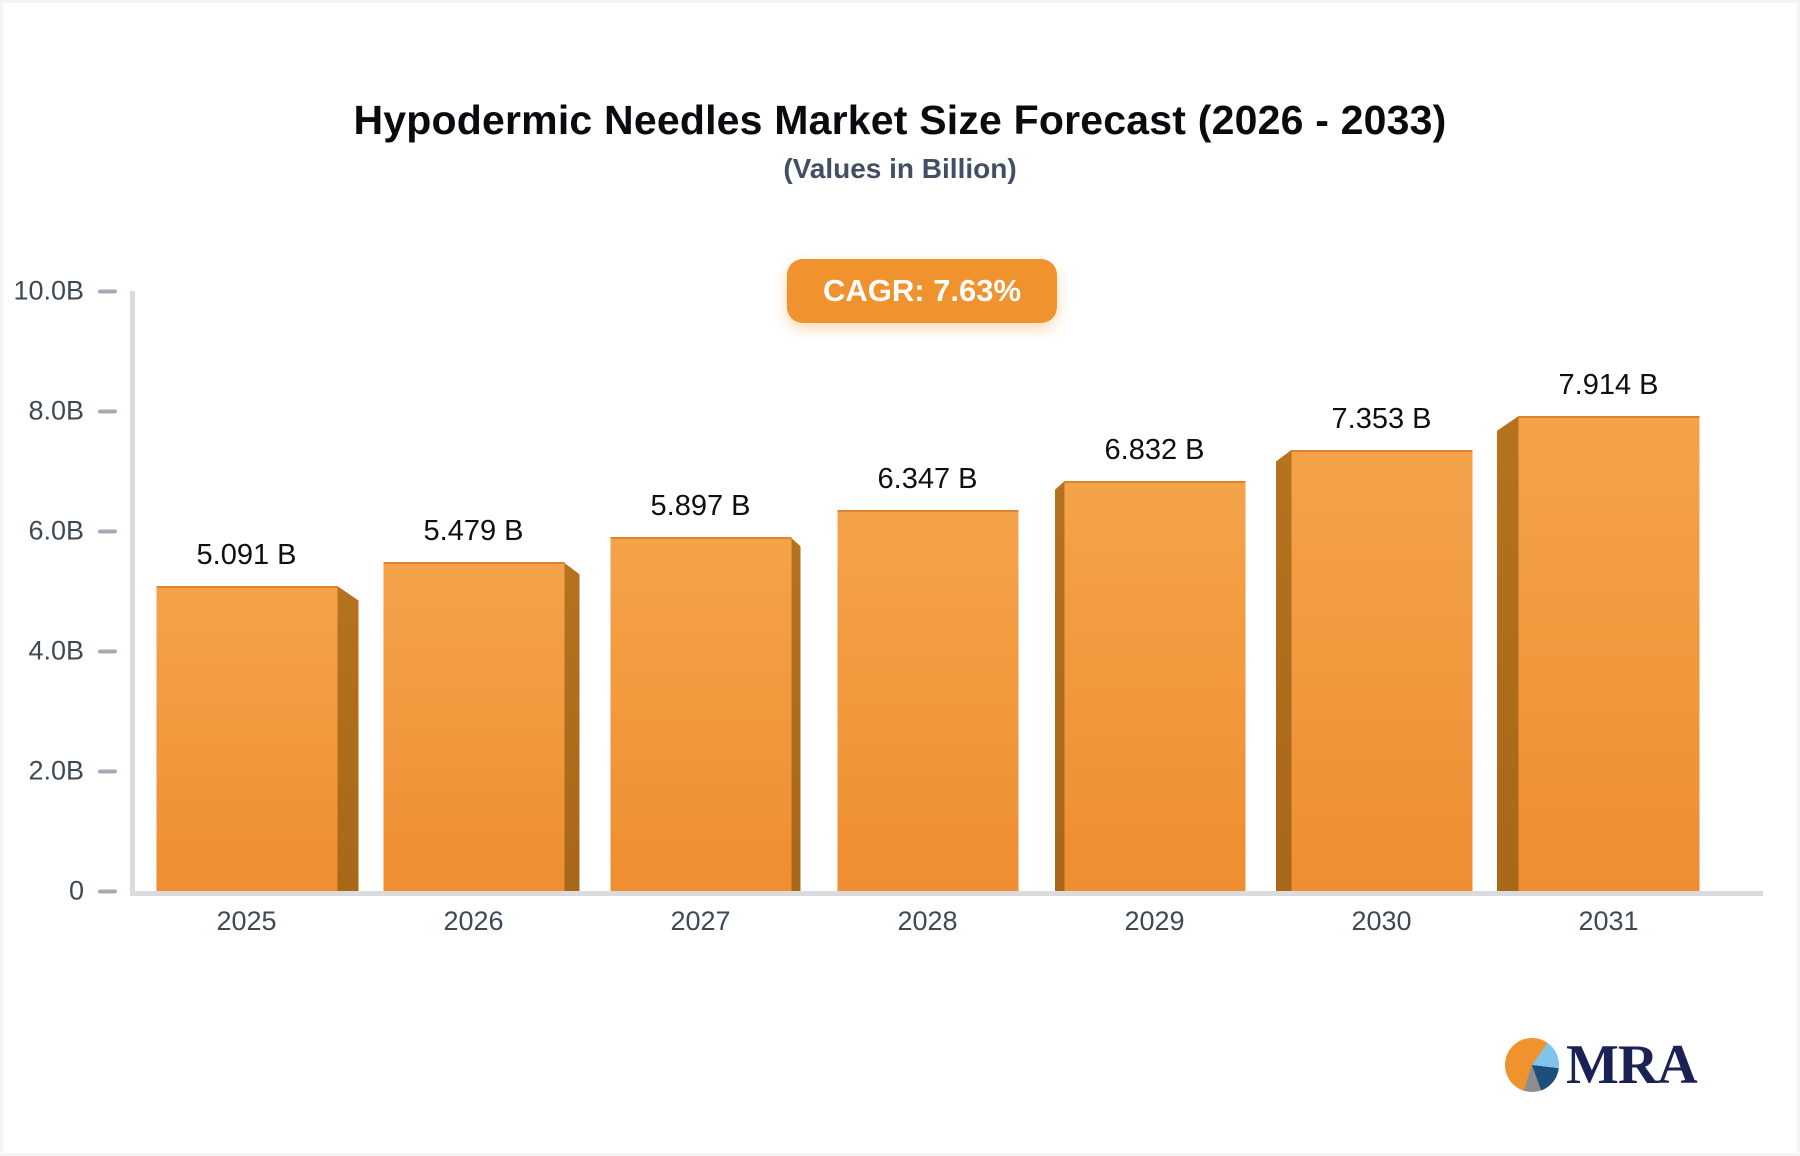 This screenshot has width=1800, height=1156. What do you see at coordinates (1381, 670) in the screenshot?
I see `bar-2030` at bounding box center [1381, 670].